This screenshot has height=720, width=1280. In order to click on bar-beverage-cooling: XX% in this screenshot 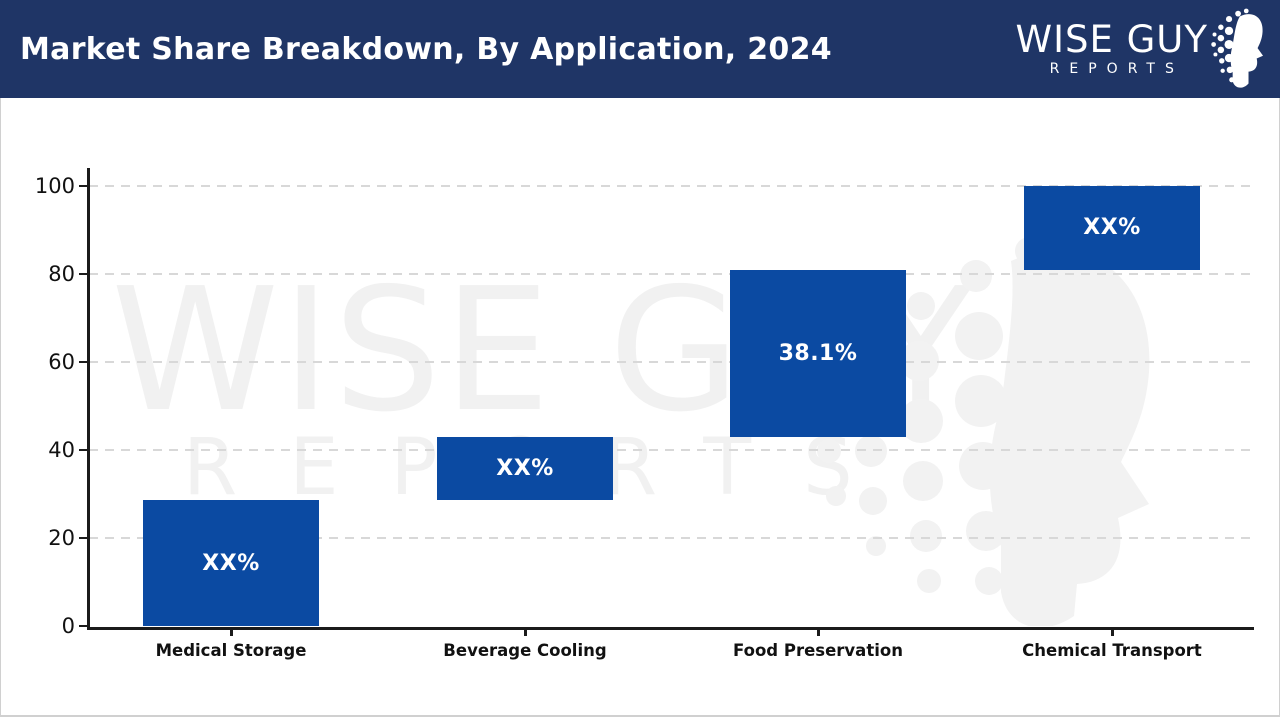, I will do `click(525, 469)`.